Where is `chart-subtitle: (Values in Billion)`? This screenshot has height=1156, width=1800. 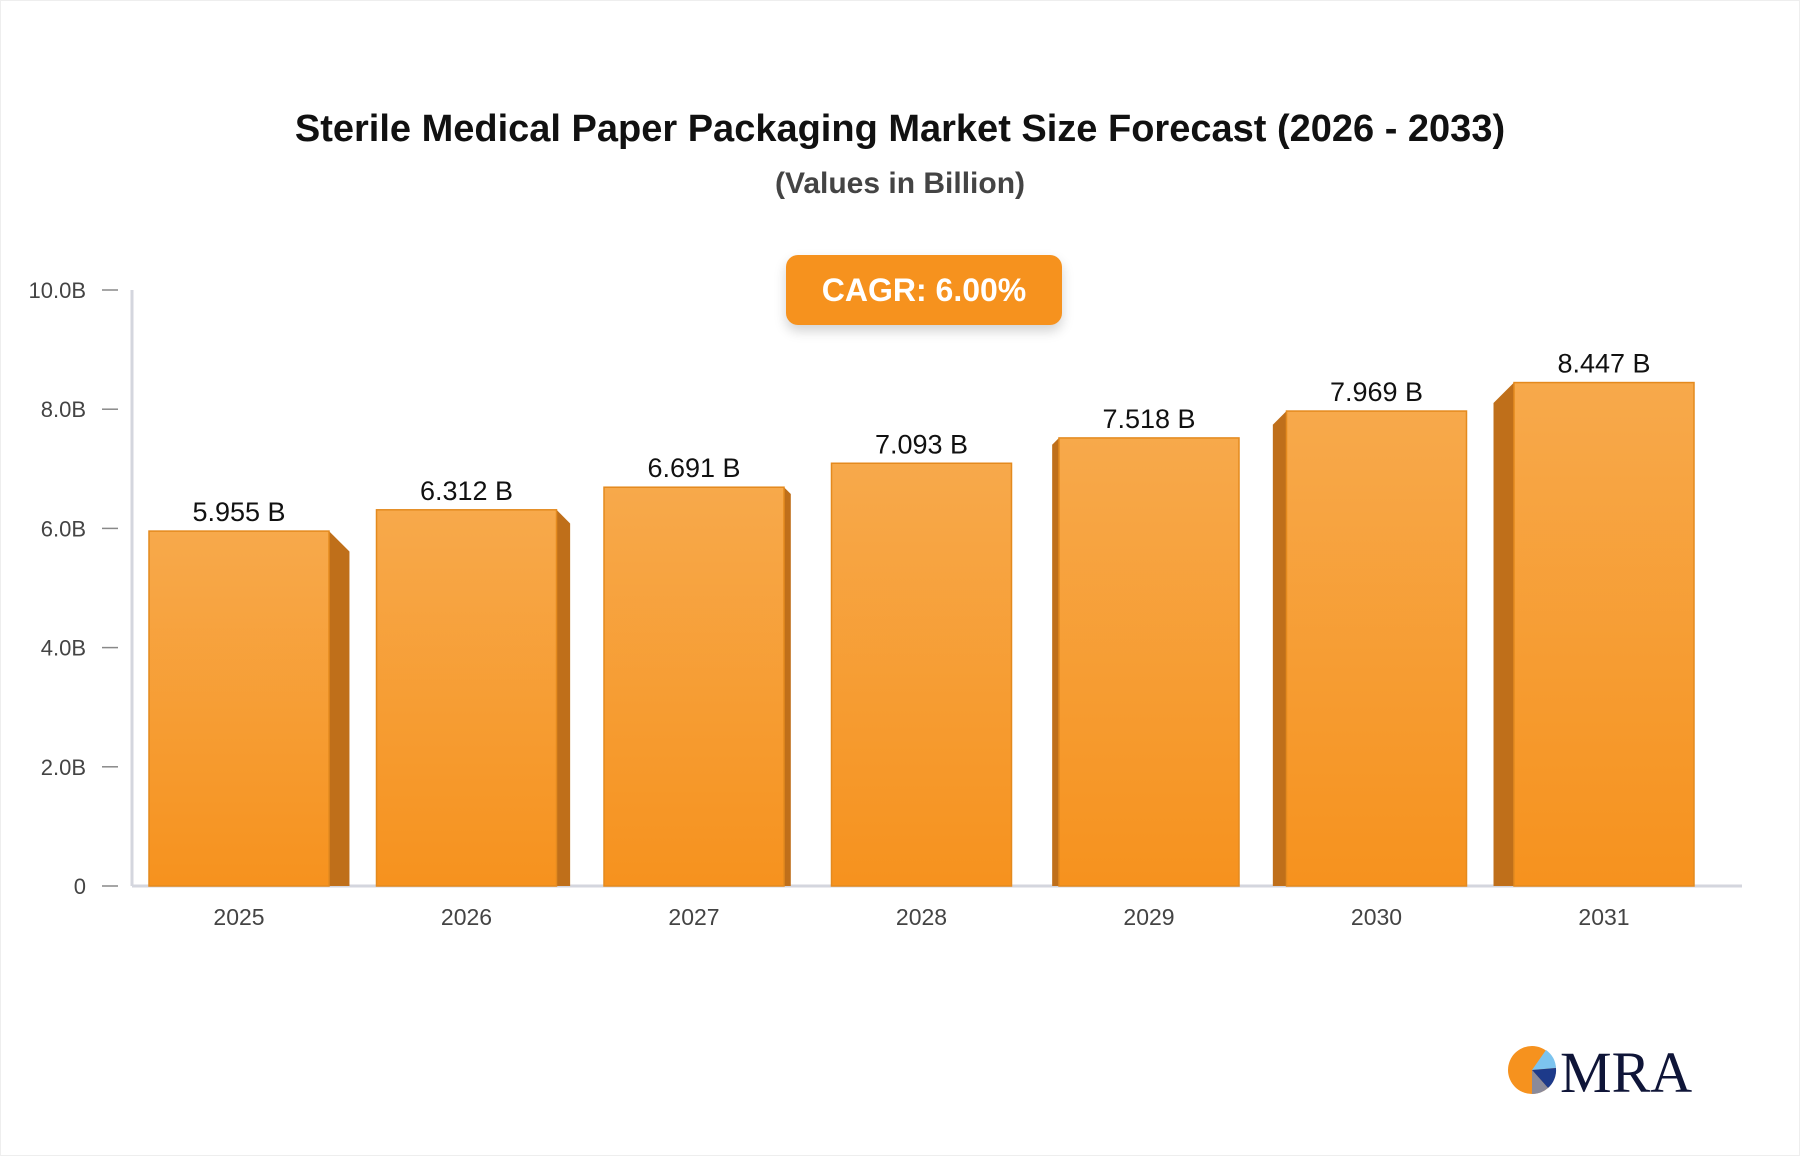
chart-subtitle: (Values in Billion) is located at coordinates (900, 183).